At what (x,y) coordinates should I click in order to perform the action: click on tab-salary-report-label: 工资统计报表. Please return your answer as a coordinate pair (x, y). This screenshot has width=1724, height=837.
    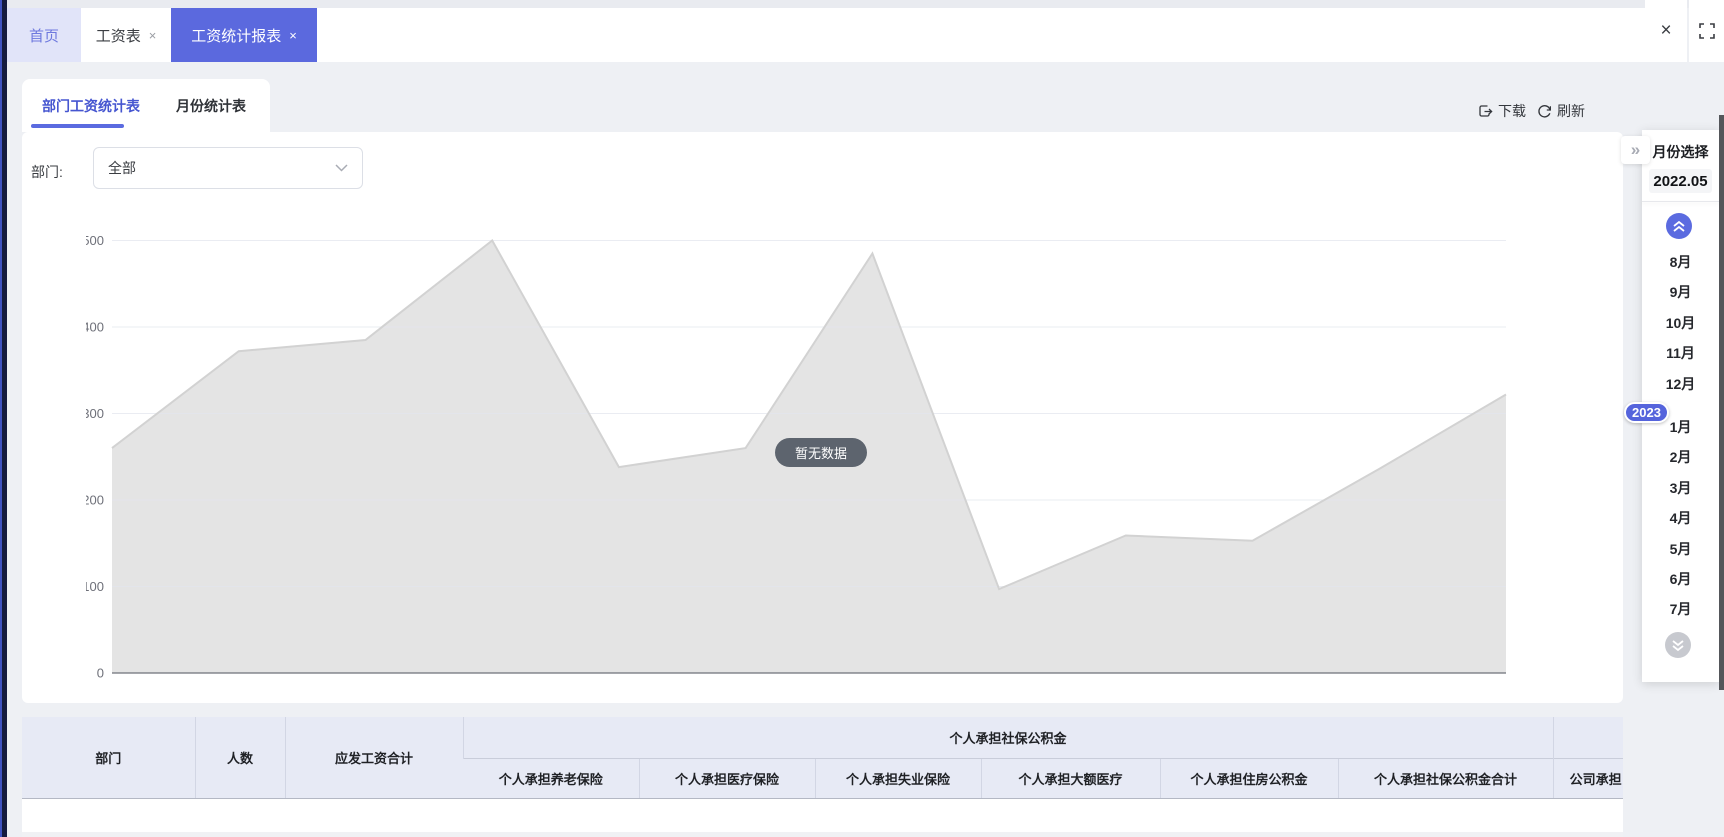
    Looking at the image, I should click on (236, 36).